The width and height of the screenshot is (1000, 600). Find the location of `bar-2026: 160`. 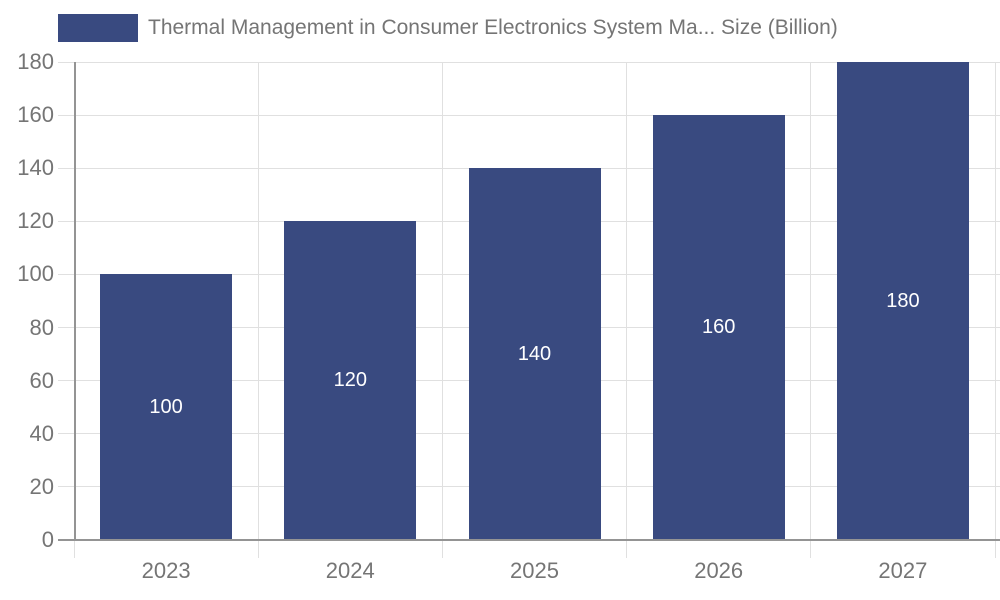

bar-2026: 160 is located at coordinates (718, 327).